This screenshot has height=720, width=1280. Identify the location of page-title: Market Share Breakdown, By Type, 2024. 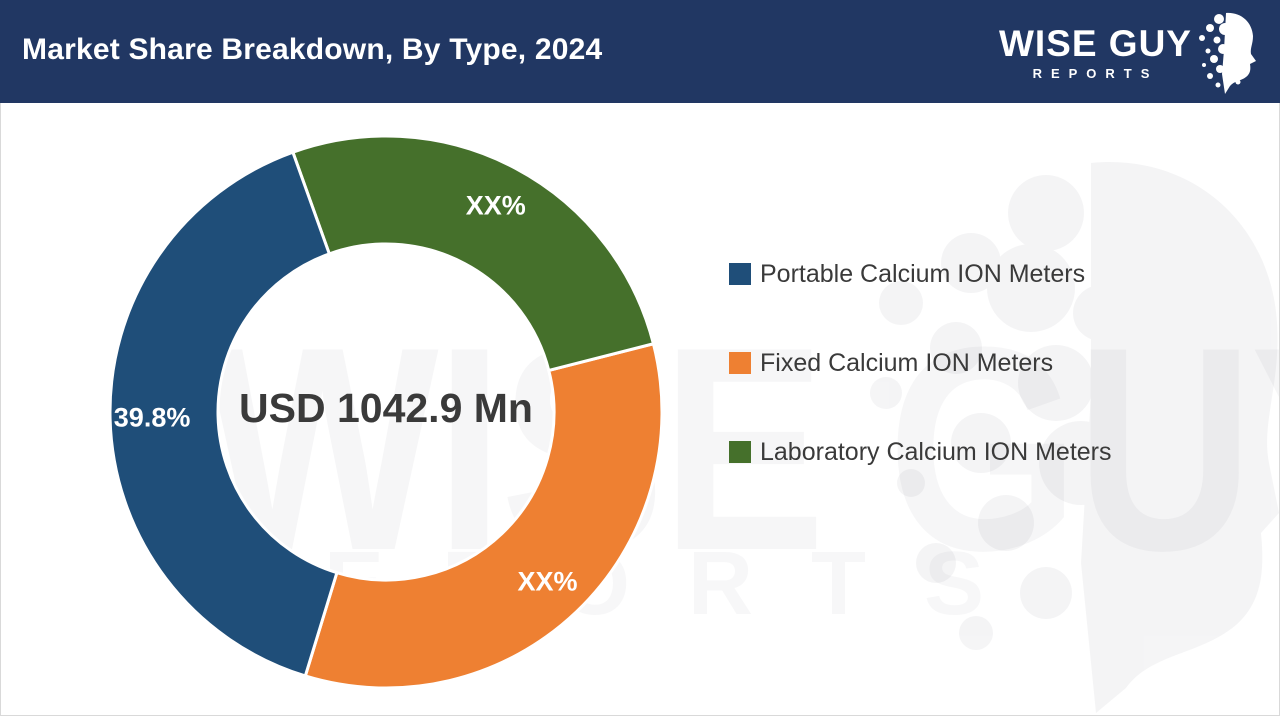
(312, 49).